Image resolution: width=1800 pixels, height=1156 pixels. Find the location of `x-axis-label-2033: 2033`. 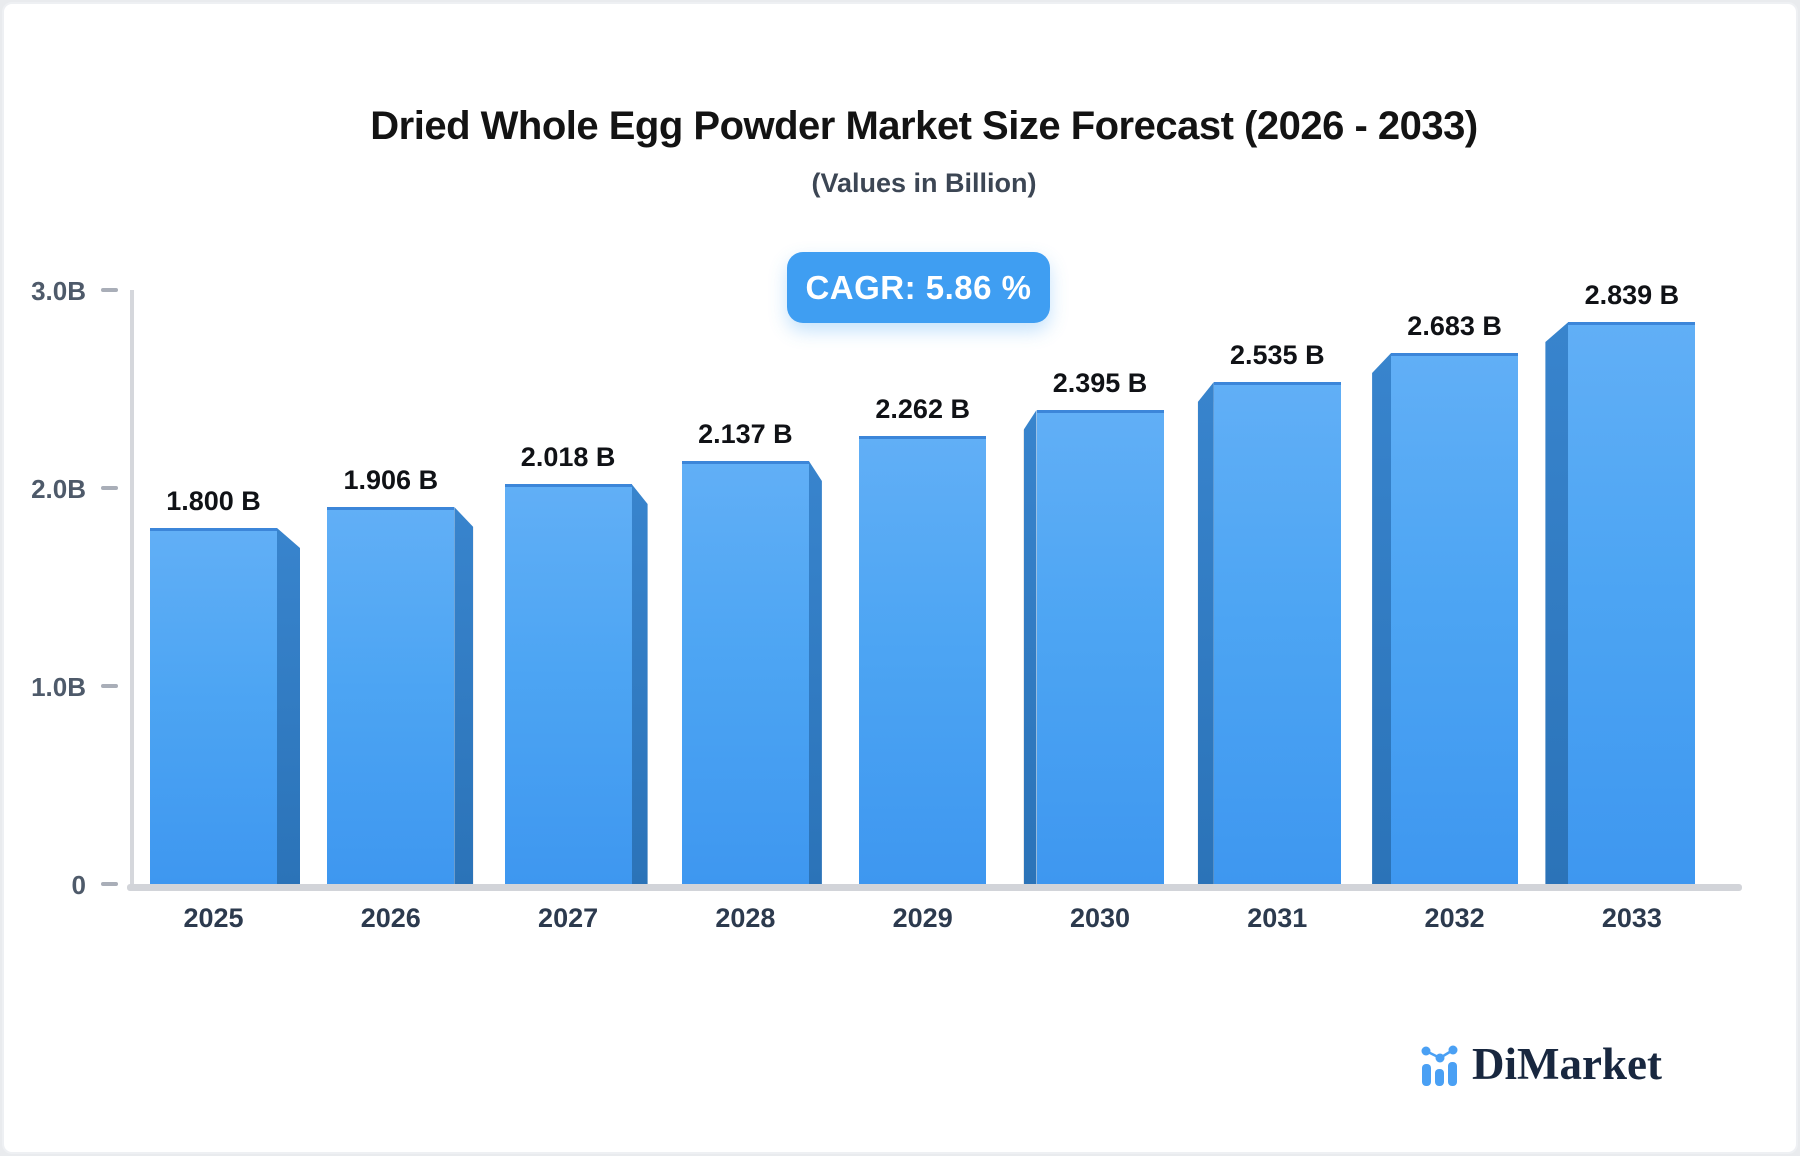

x-axis-label-2033: 2033 is located at coordinates (1631, 918).